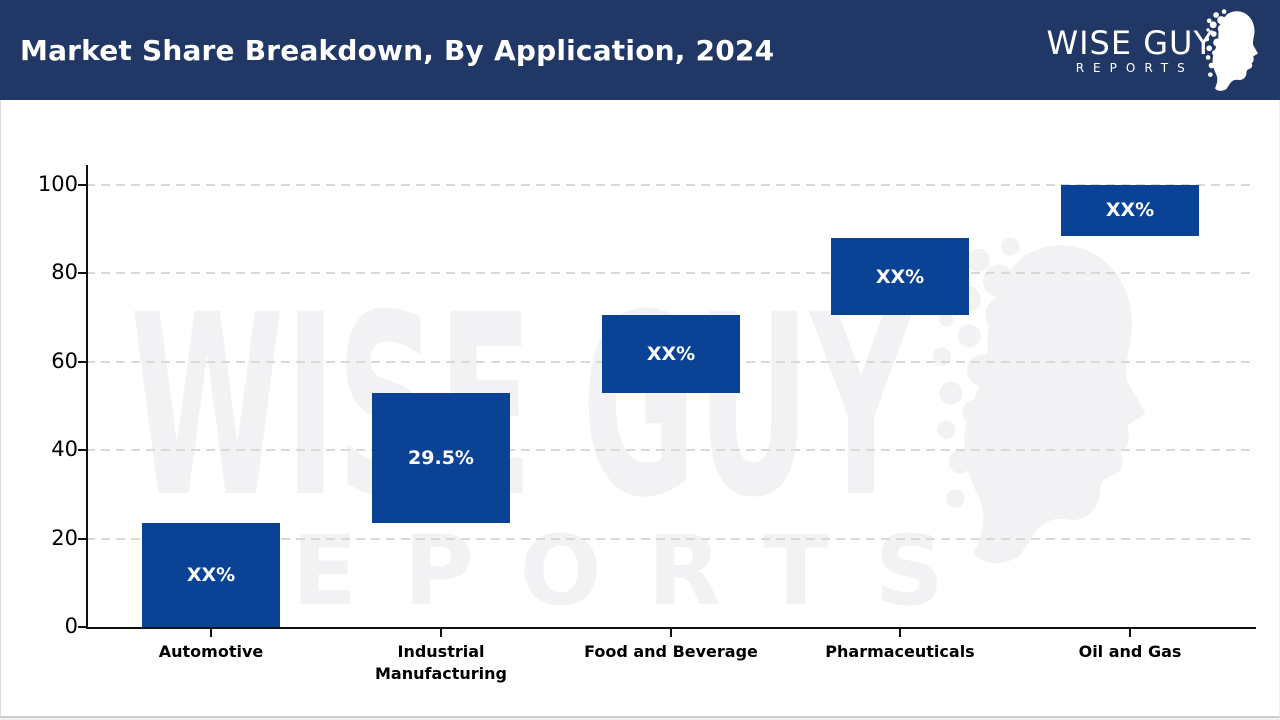 This screenshot has height=720, width=1280. I want to click on brand-head-icon, so click(1231, 50).